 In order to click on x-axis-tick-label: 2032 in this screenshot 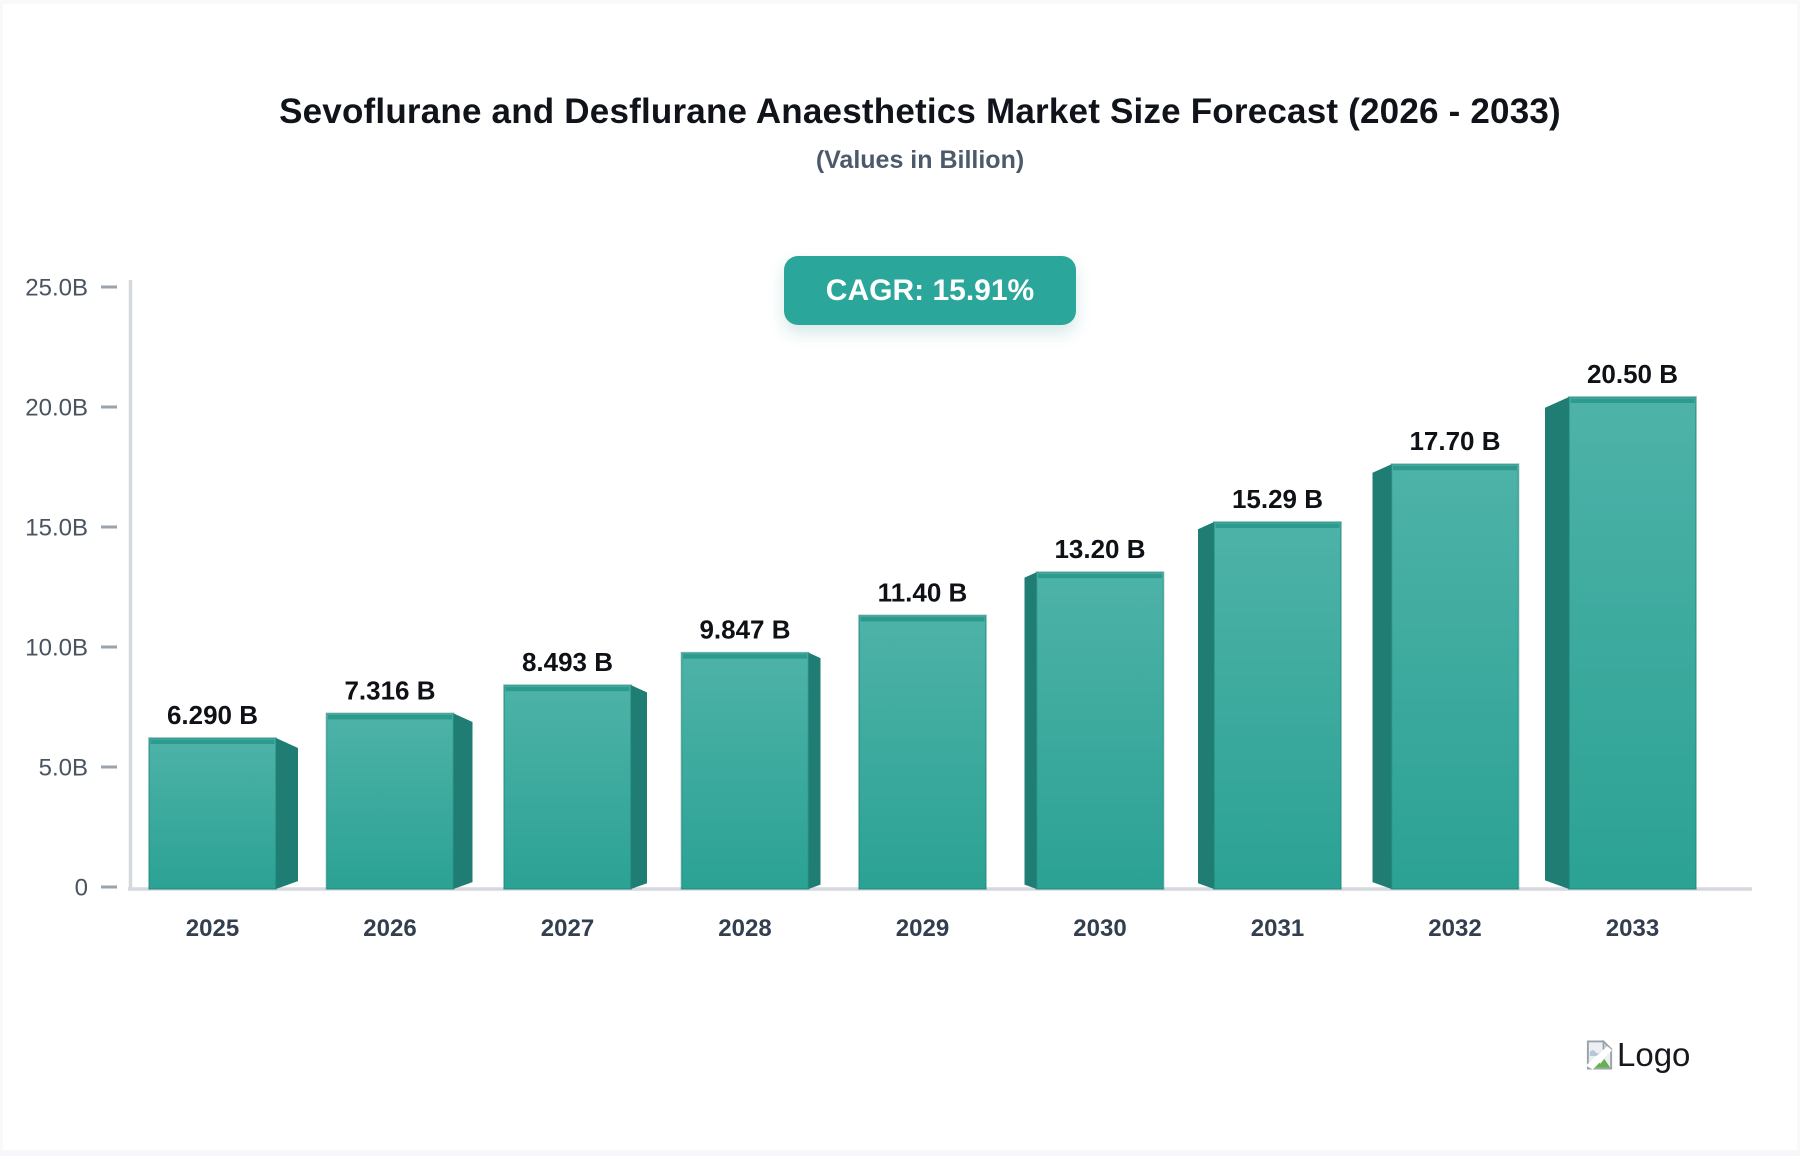, I will do `click(1454, 928)`.